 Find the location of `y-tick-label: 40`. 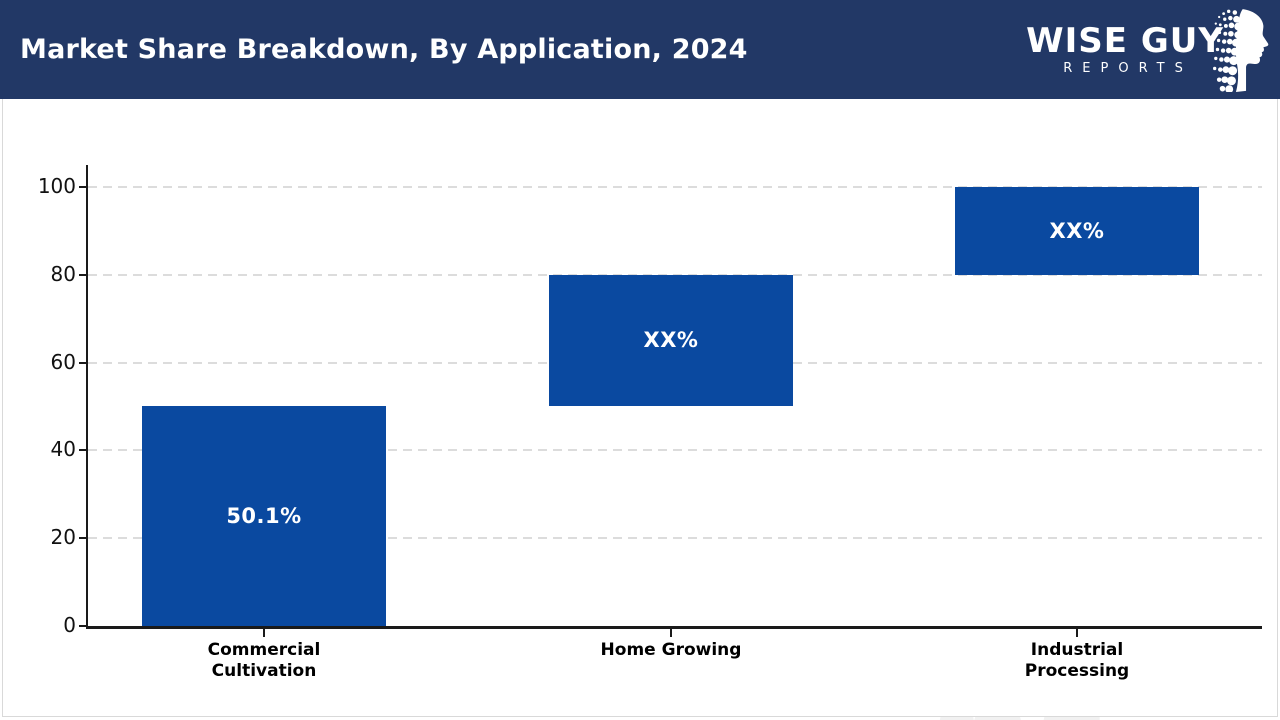

y-tick-label: 40 is located at coordinates (63, 449).